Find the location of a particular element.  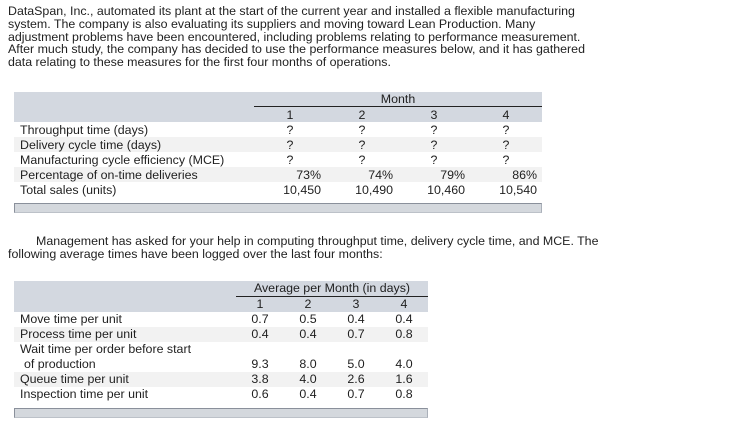

row-label-cell: Throughput time (days) is located at coordinates (84, 129).